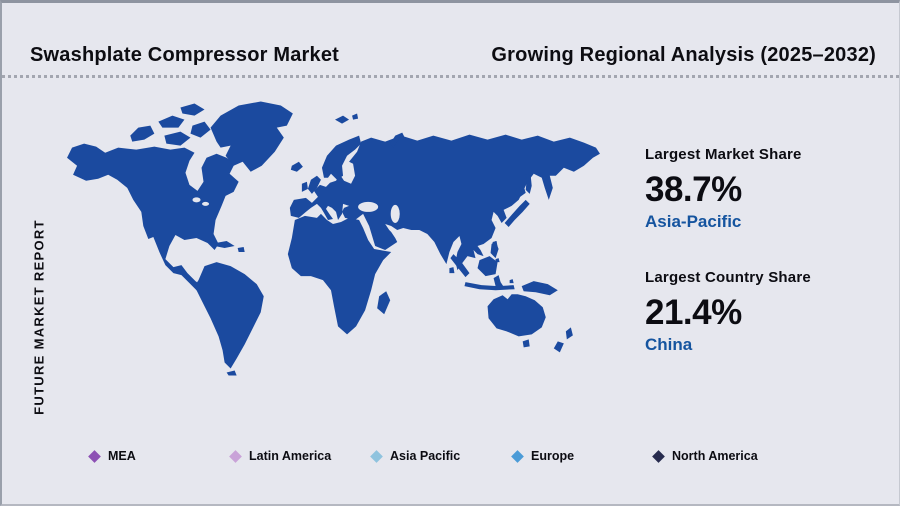 This screenshot has width=900, height=506. I want to click on legend-item-north-america: North America, so click(705, 456).